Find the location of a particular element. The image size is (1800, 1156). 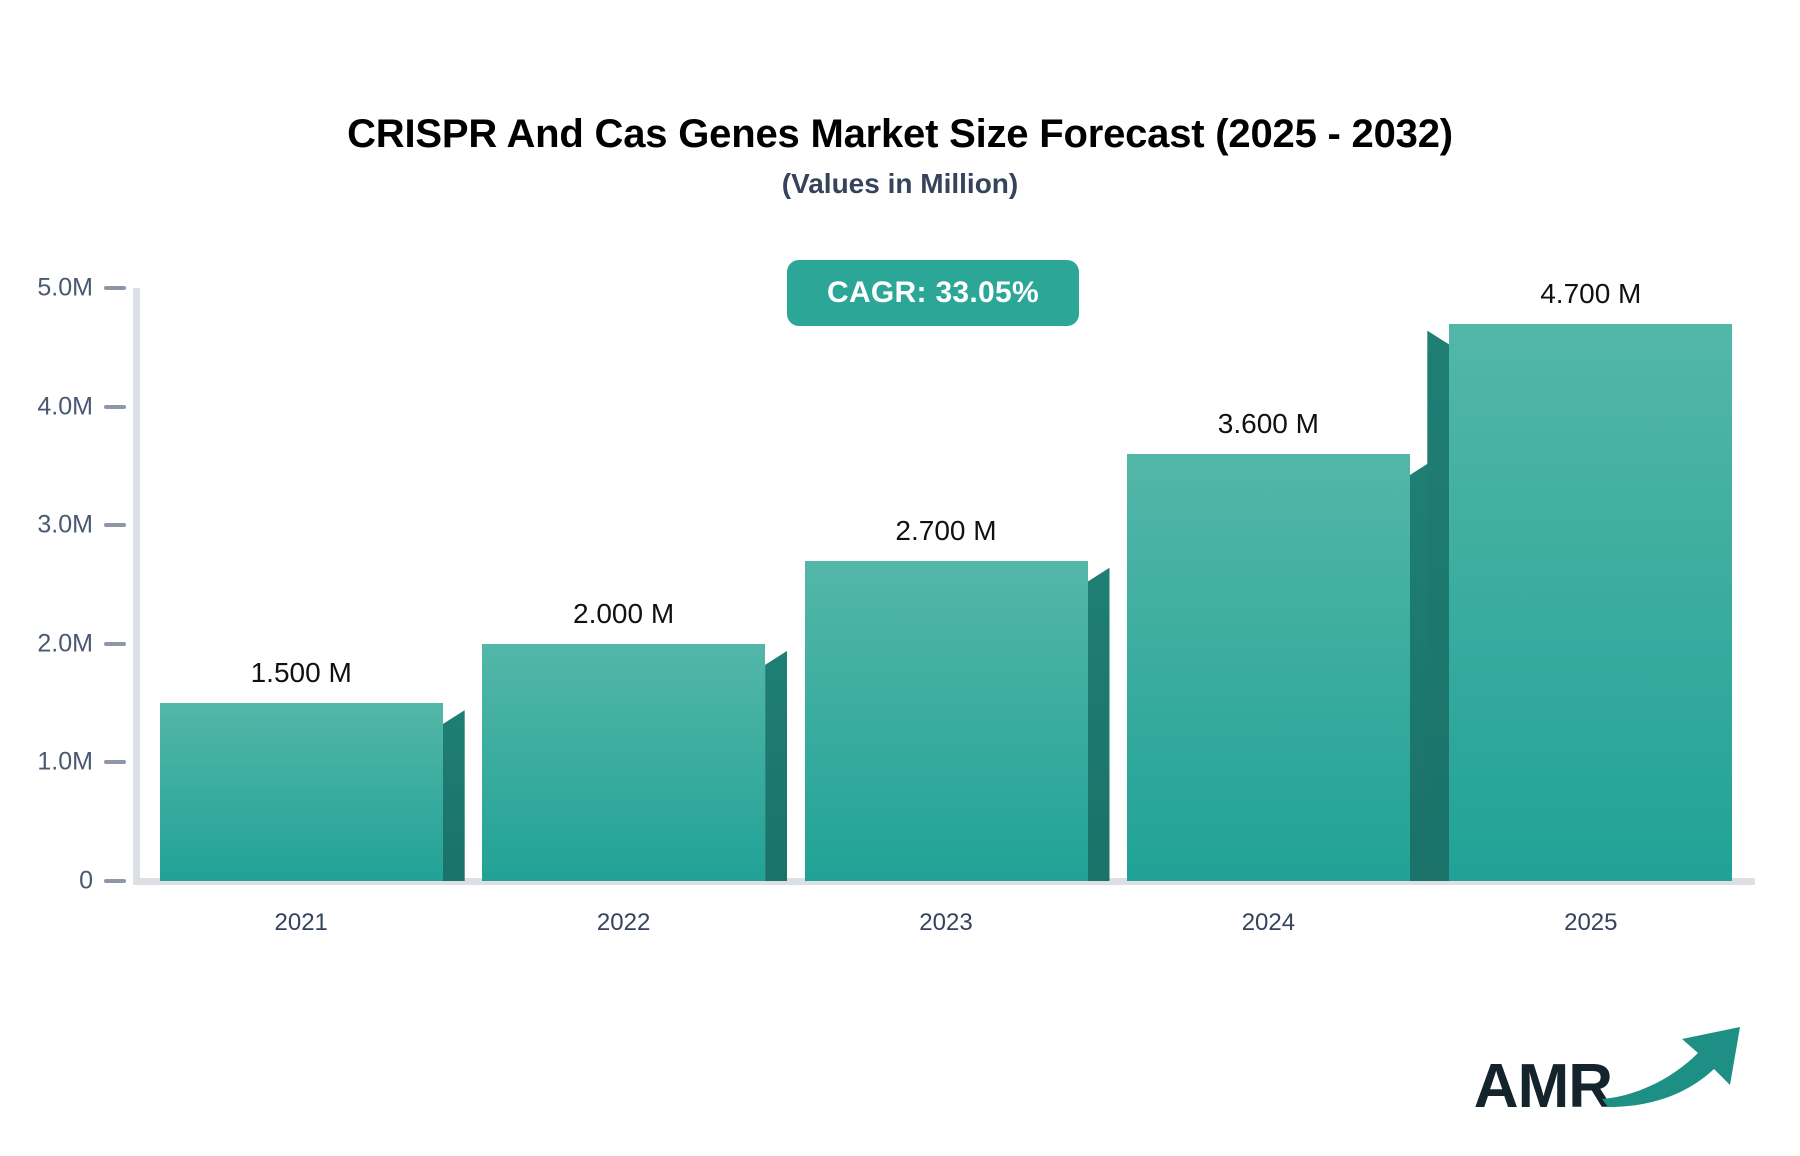

bar-column: 2.700 M 2023 is located at coordinates (957, 725).